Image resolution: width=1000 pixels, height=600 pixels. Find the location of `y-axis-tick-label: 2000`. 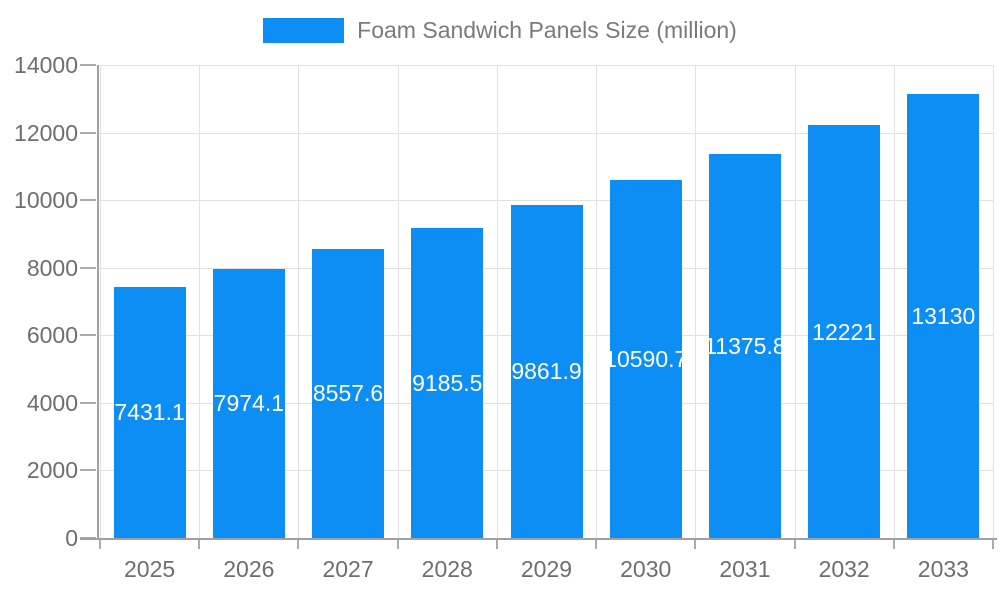

y-axis-tick-label: 2000 is located at coordinates (52, 470).